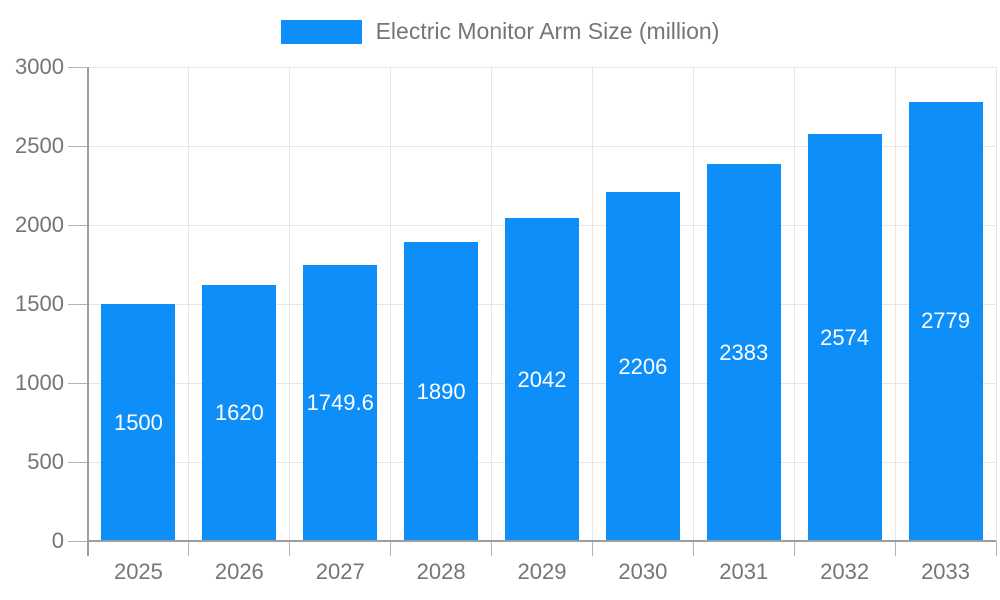  I want to click on y-tick-label: 500, so click(45, 461).